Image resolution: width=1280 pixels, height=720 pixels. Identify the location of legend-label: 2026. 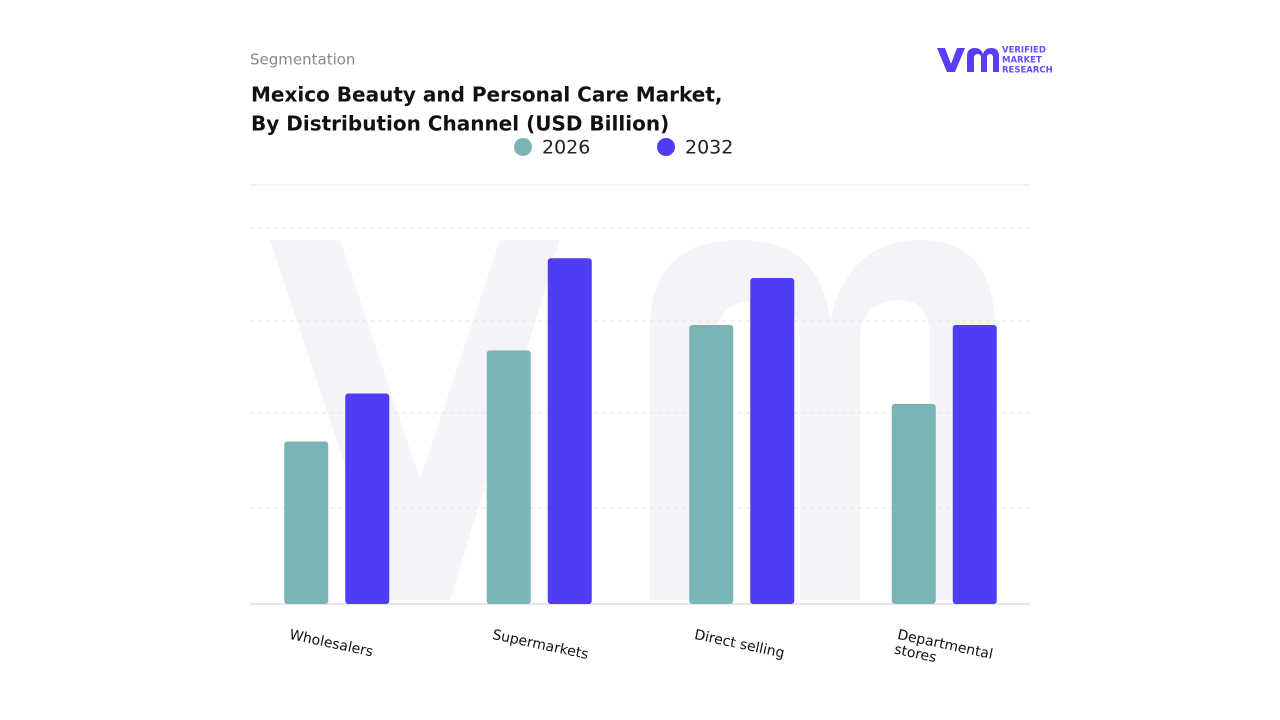
(566, 148).